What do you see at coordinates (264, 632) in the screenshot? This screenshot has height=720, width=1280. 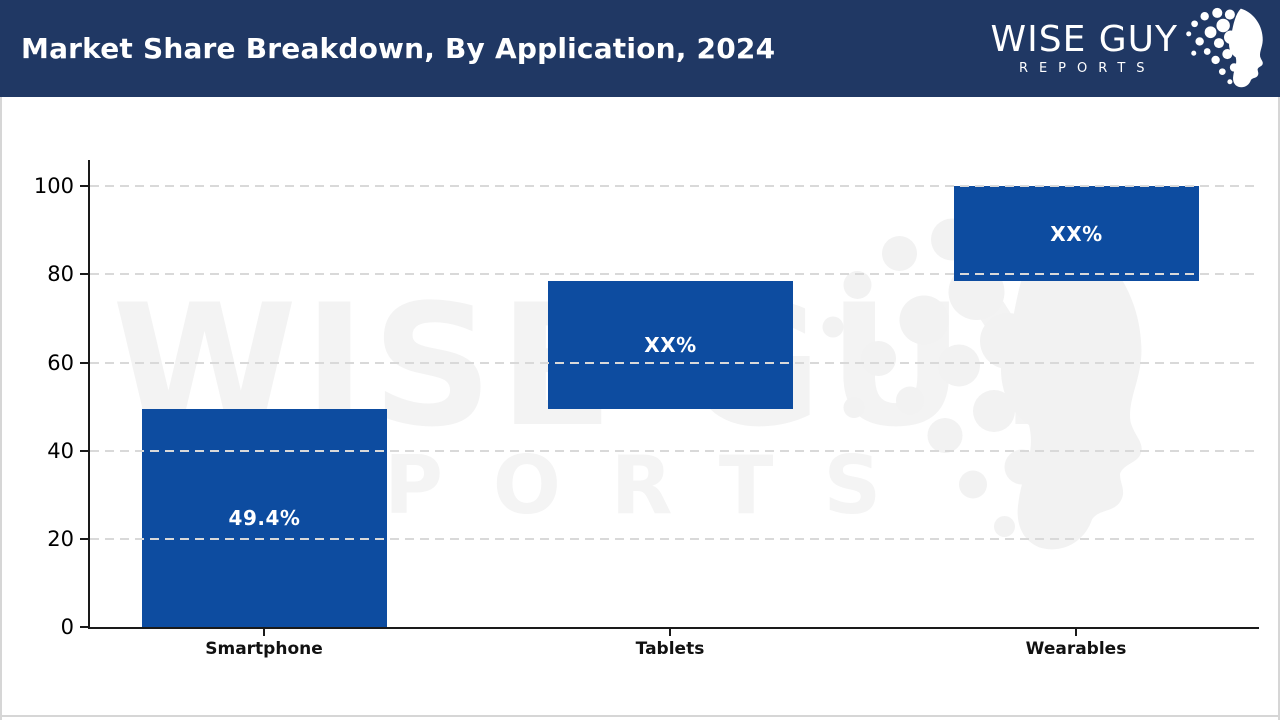 I see `x-tick-smartphone` at bounding box center [264, 632].